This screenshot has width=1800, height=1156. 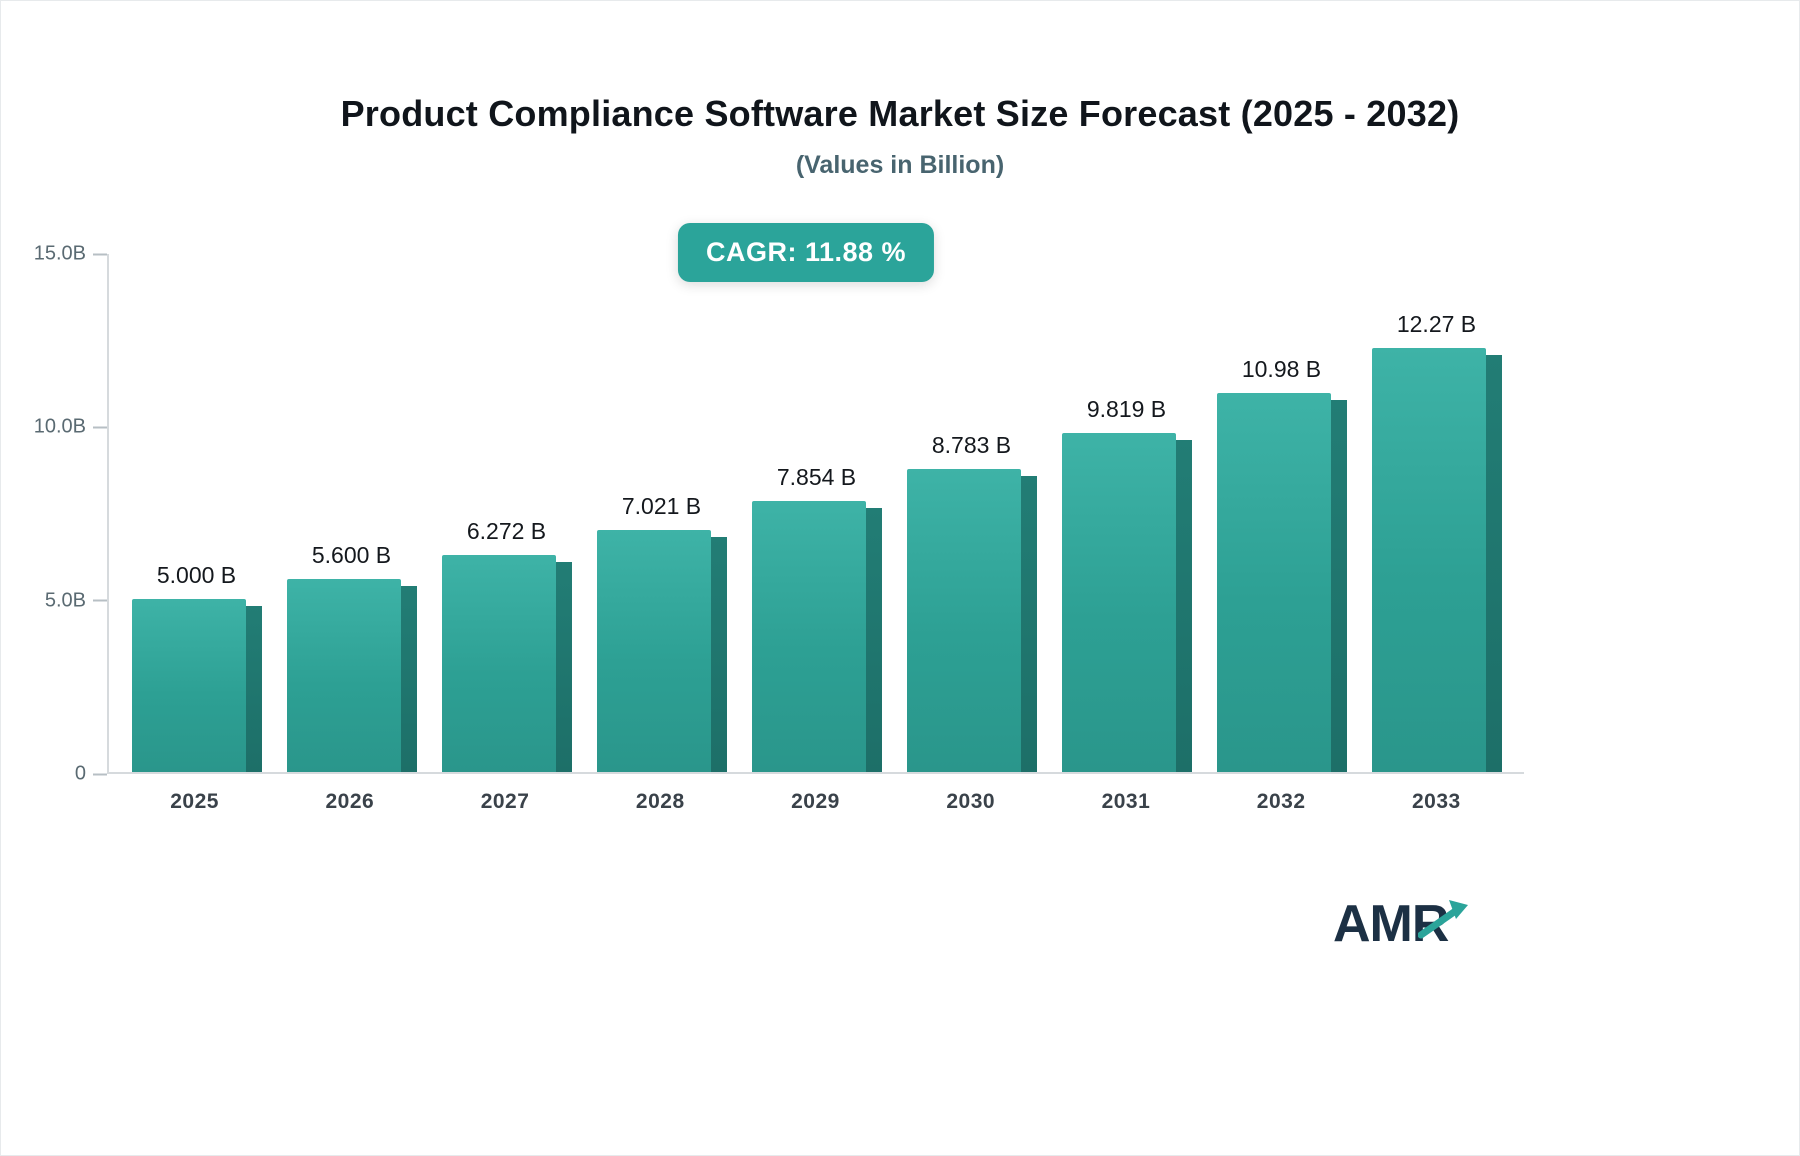 I want to click on bar-group-2027: 6.272 B, so click(x=506, y=513).